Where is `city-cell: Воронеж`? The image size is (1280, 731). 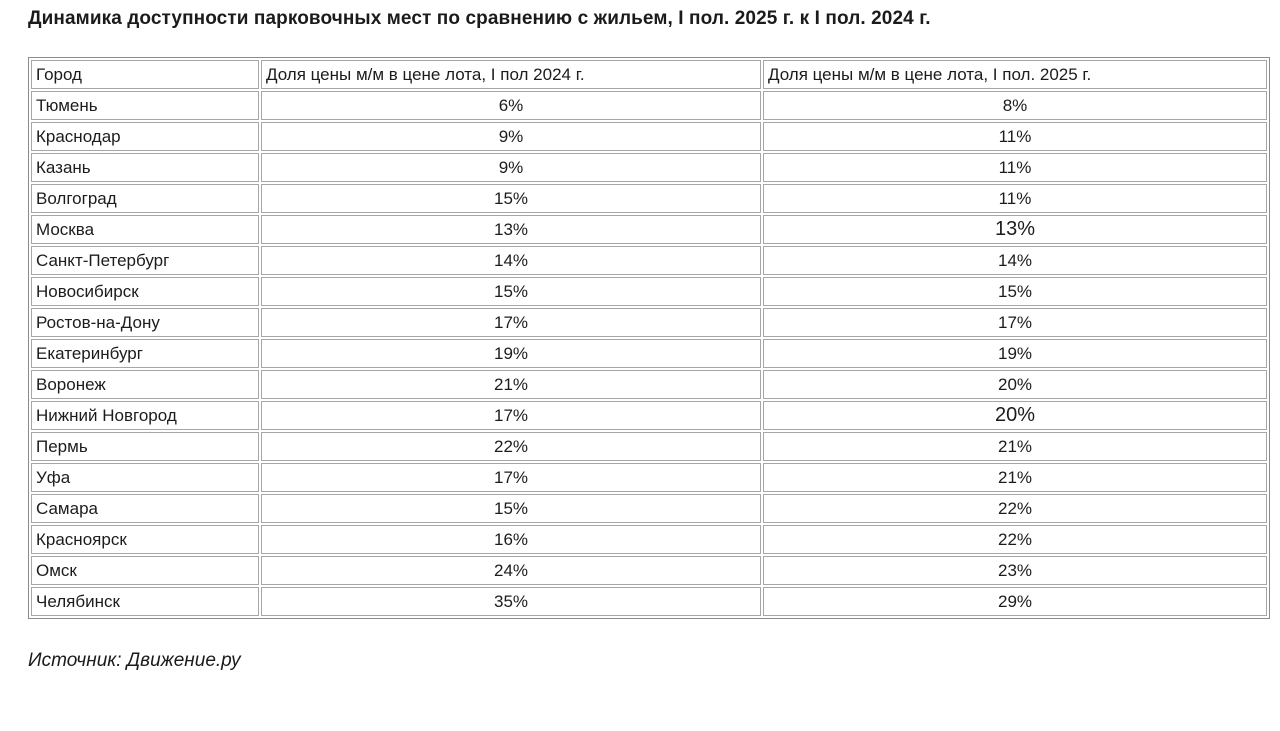 city-cell: Воронеж is located at coordinates (145, 384).